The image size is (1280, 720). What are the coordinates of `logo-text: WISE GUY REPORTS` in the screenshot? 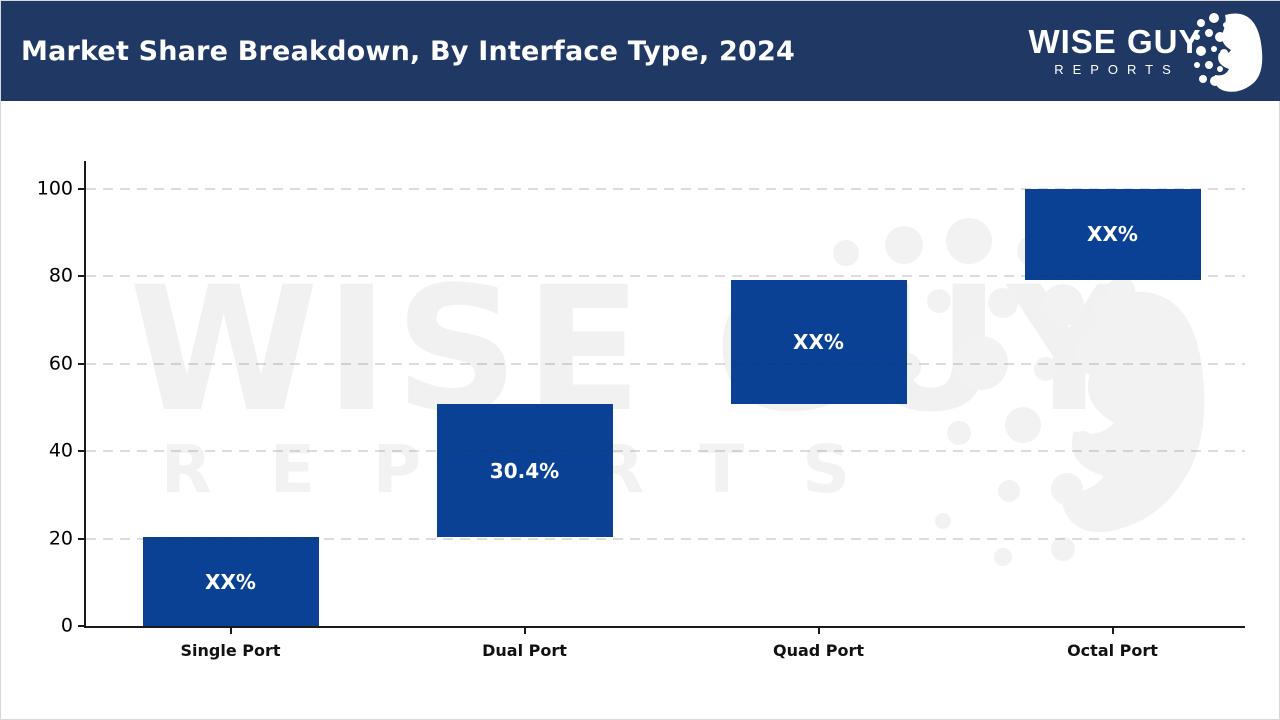 It's located at (1115, 50).